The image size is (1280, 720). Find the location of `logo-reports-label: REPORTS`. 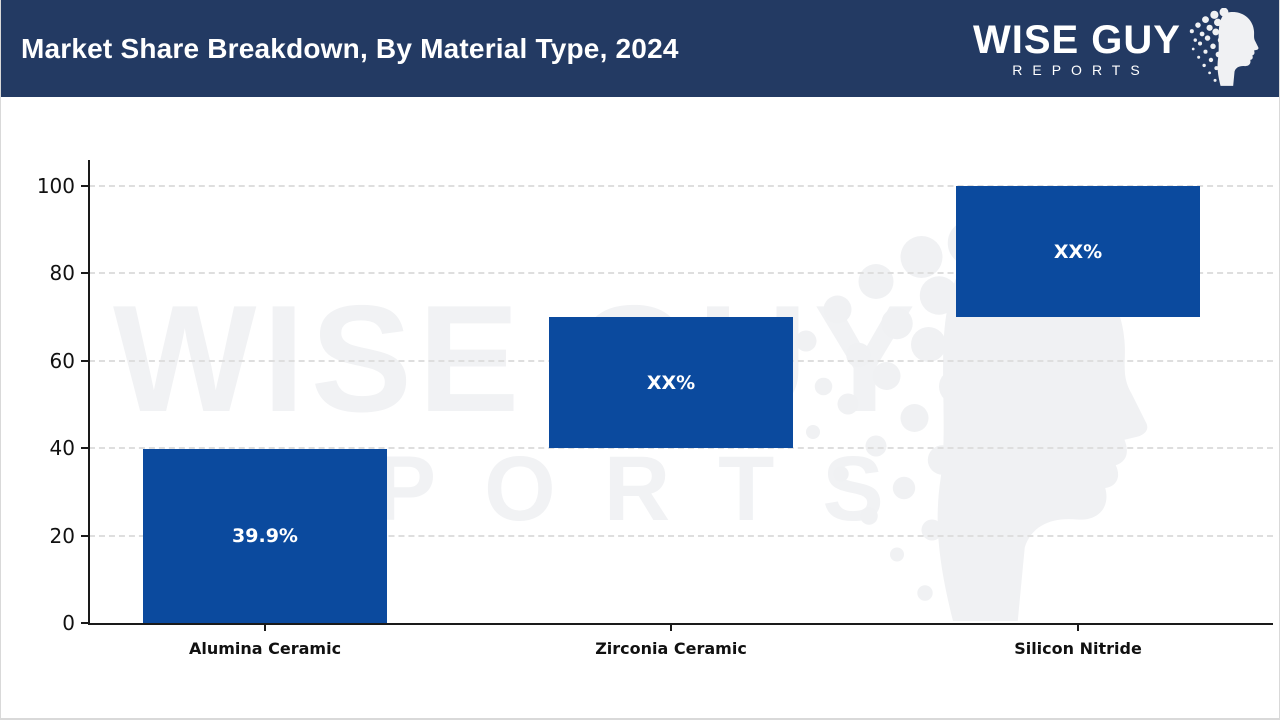

logo-reports-label: REPORTS is located at coordinates (1081, 70).